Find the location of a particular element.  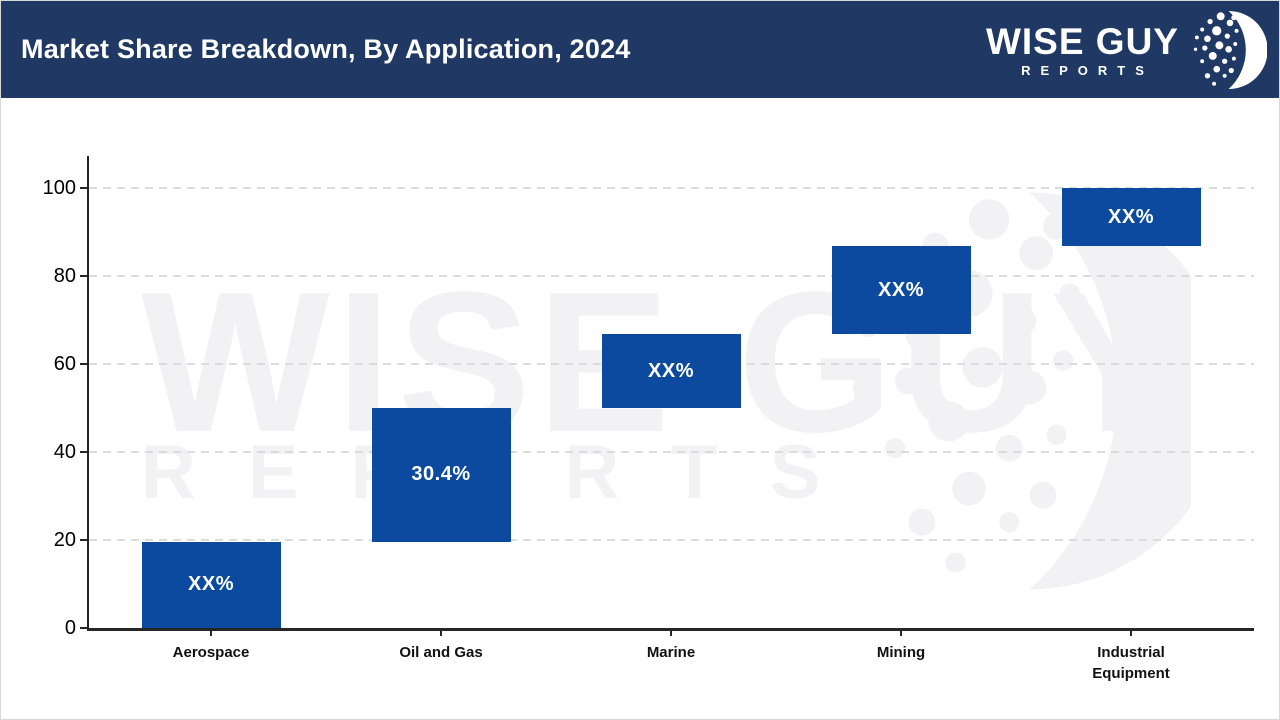

brand-logo: WISE GUY REPORTS is located at coordinates (1126, 50).